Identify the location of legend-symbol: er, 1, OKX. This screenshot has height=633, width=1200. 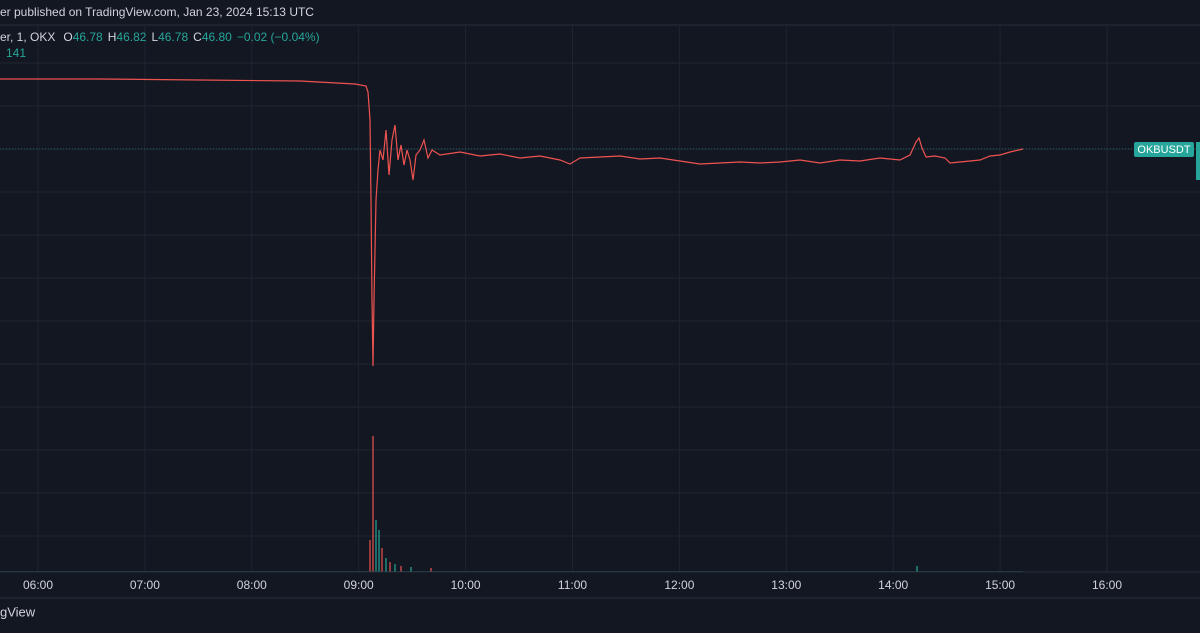
(27, 37).